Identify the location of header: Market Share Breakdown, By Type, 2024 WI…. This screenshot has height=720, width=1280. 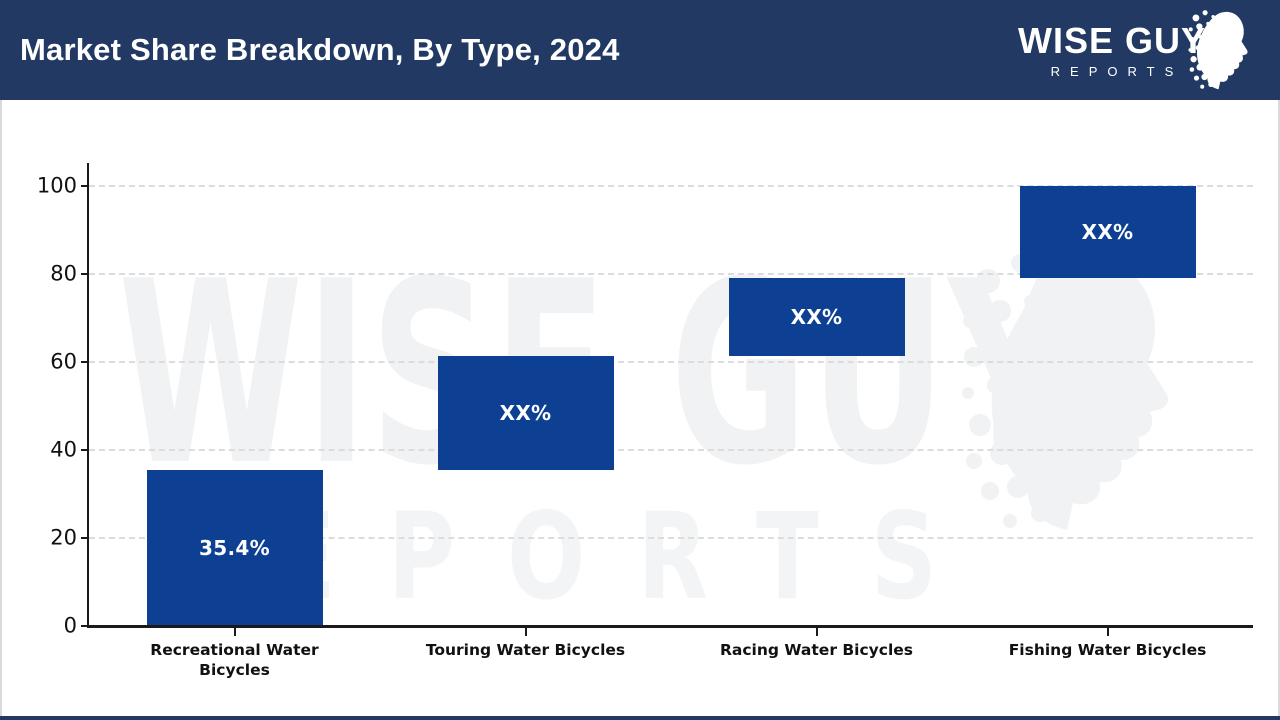
(640, 50).